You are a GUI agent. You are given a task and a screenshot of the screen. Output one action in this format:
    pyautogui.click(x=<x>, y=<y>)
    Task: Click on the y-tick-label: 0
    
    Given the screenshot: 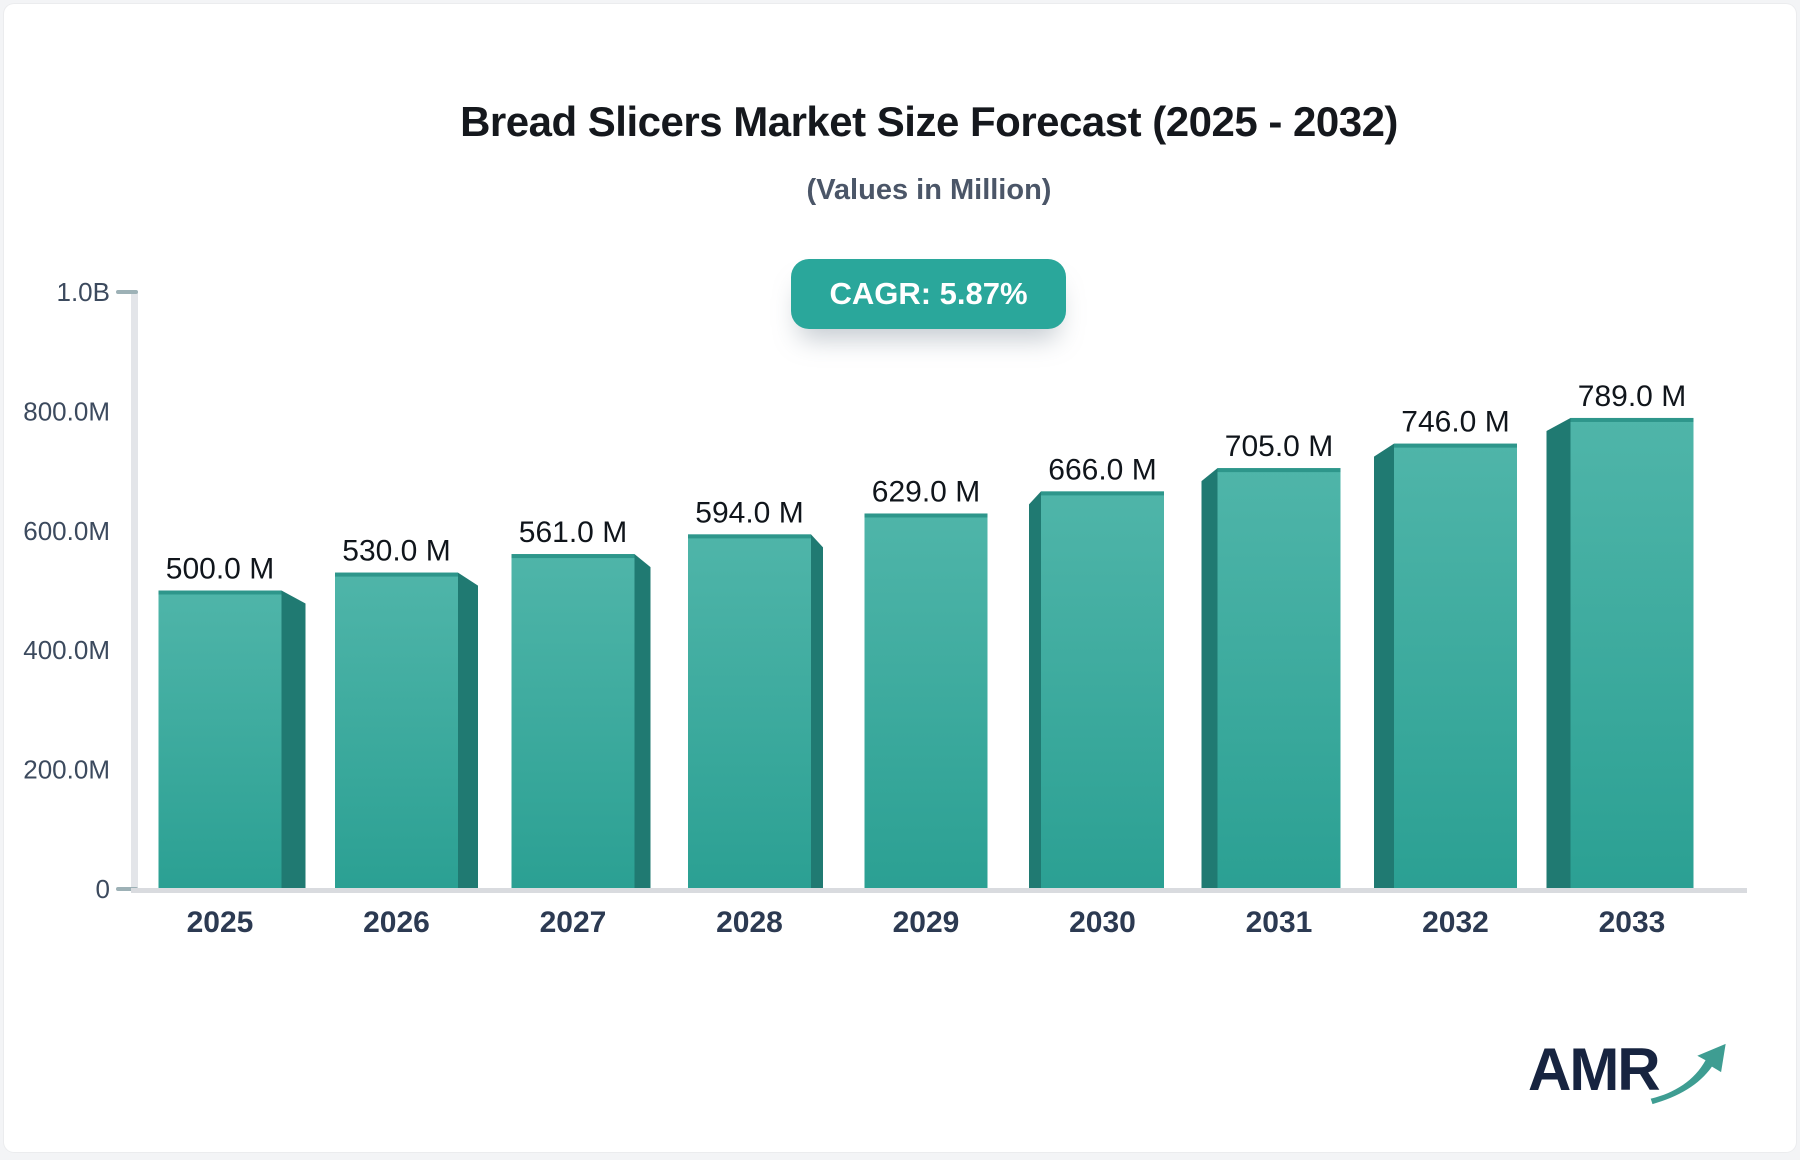 What is the action you would take?
    pyautogui.click(x=103, y=889)
    